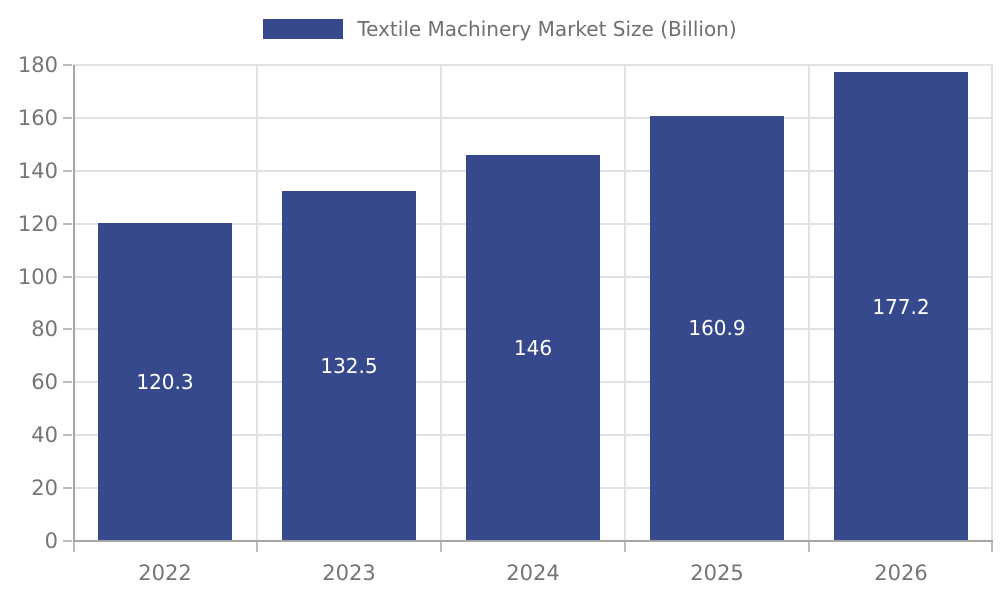  What do you see at coordinates (547, 29) in the screenshot?
I see `legend-label: Textile Machinery Market Size (Billion)` at bounding box center [547, 29].